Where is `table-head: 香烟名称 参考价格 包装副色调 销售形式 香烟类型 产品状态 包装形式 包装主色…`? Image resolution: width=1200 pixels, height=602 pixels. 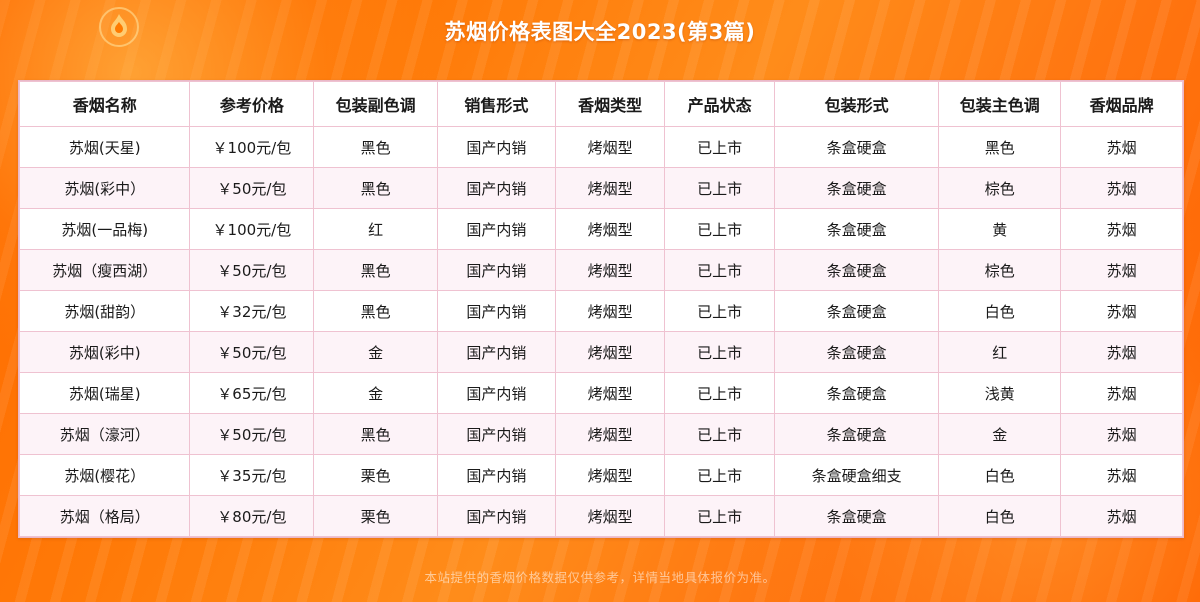 table-head: 香烟名称 参考价格 包装副色调 销售形式 香烟类型 产品状态 包装形式 包装主色… is located at coordinates (600, 104).